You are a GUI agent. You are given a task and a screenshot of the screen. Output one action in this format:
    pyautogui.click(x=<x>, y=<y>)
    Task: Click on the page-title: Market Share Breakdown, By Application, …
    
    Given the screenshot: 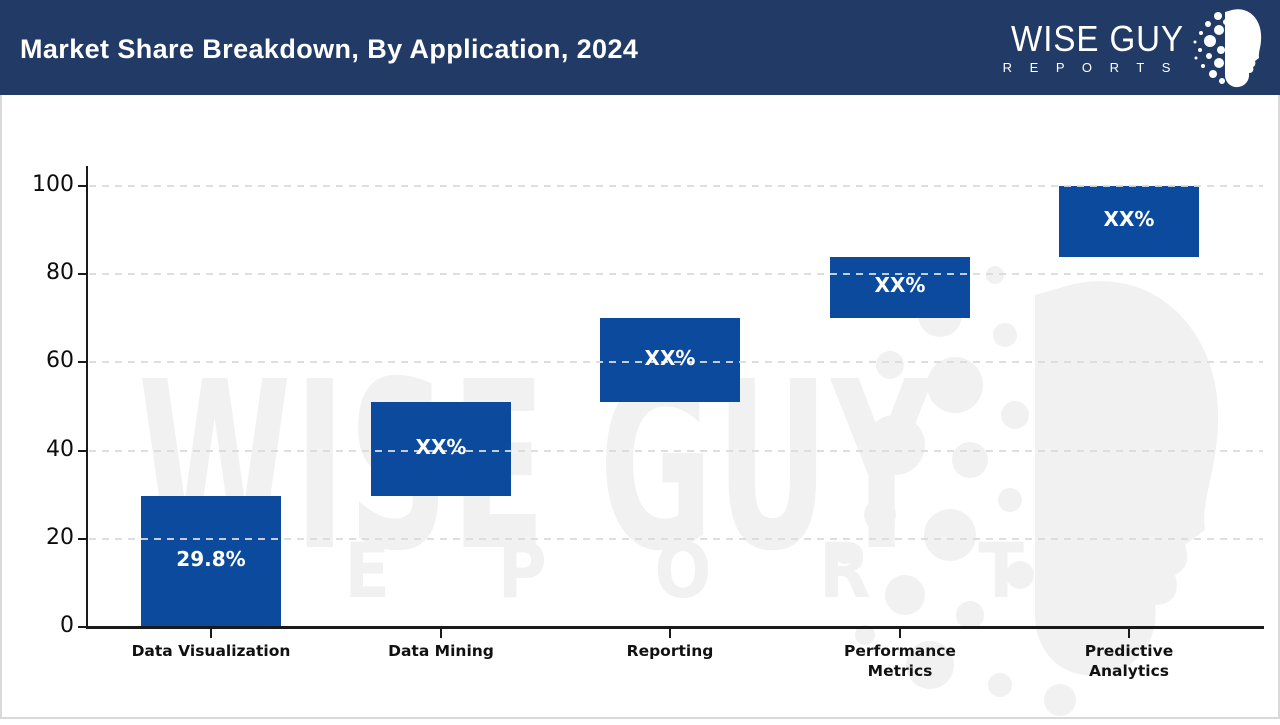 What is the action you would take?
    pyautogui.click(x=329, y=49)
    